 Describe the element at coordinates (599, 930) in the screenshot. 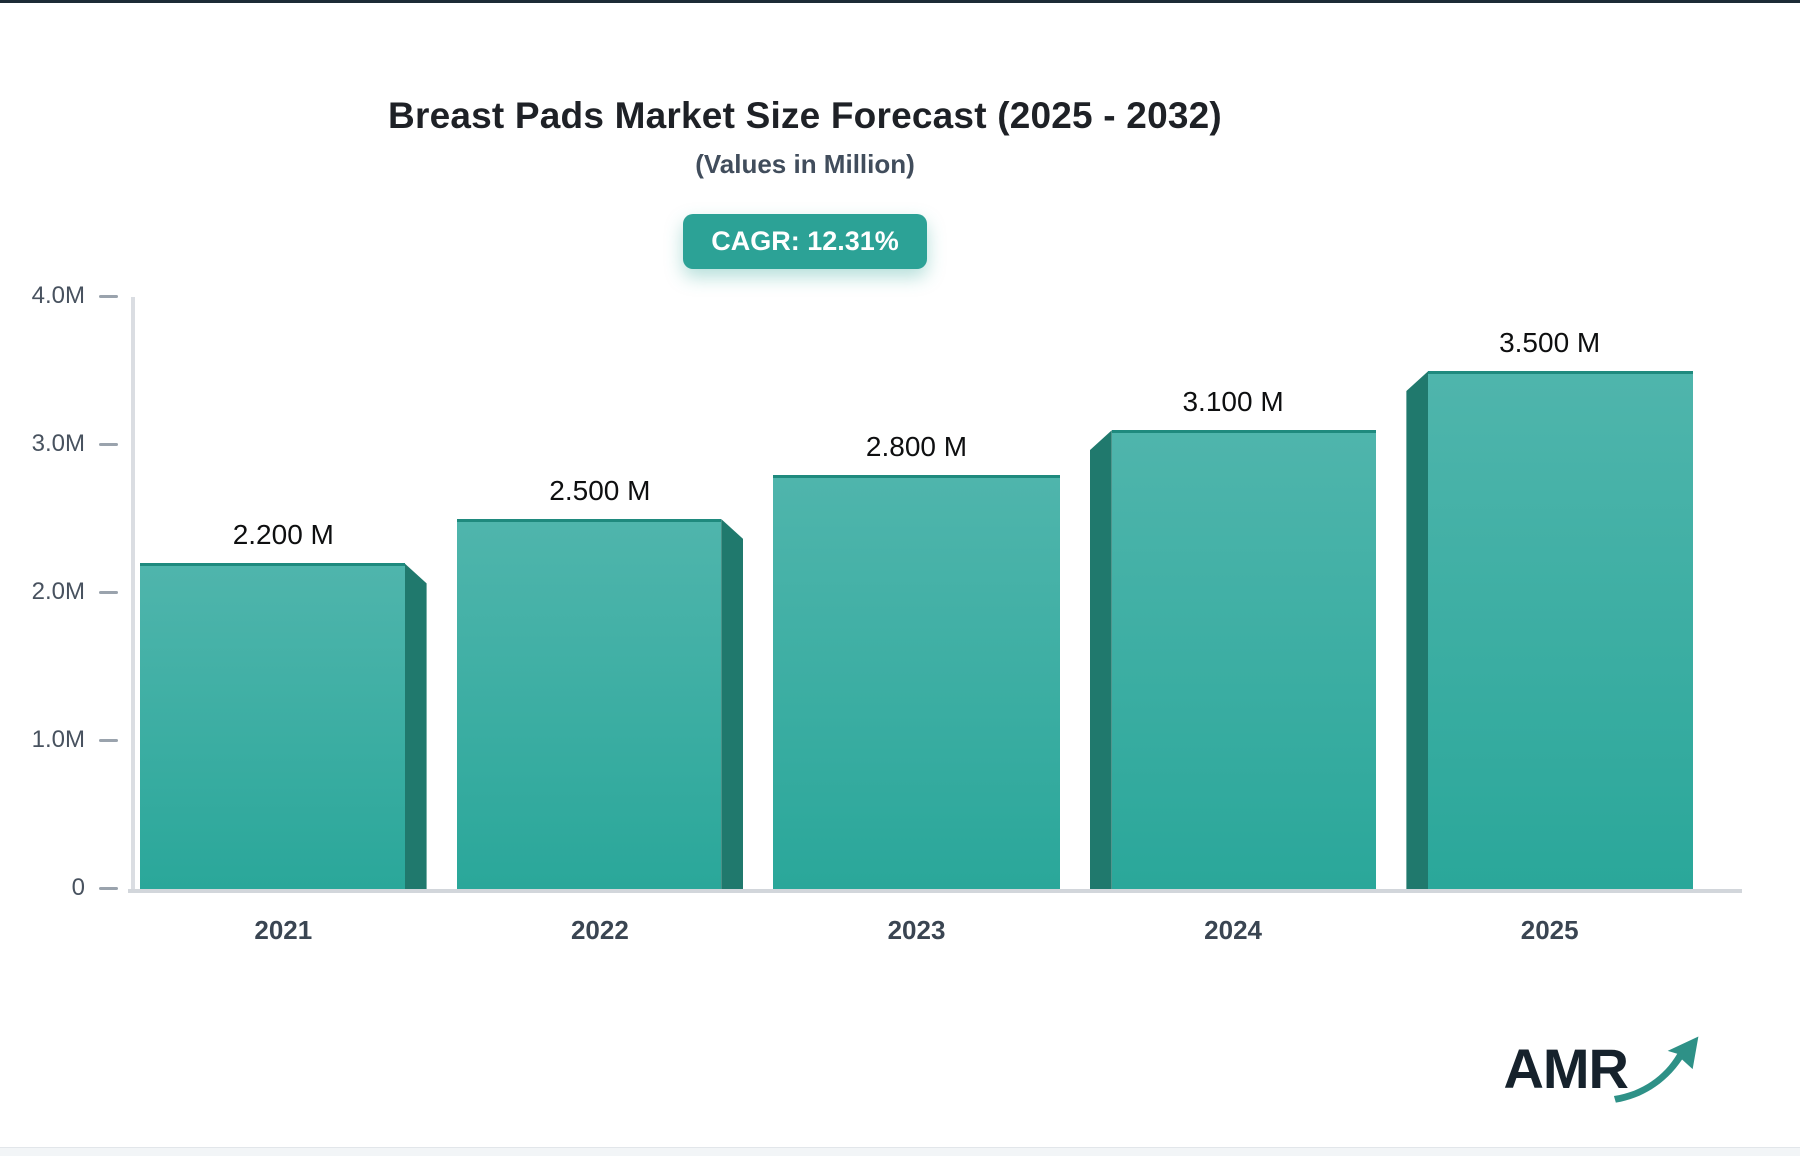

I see `x-tick-label: 2022` at that location.